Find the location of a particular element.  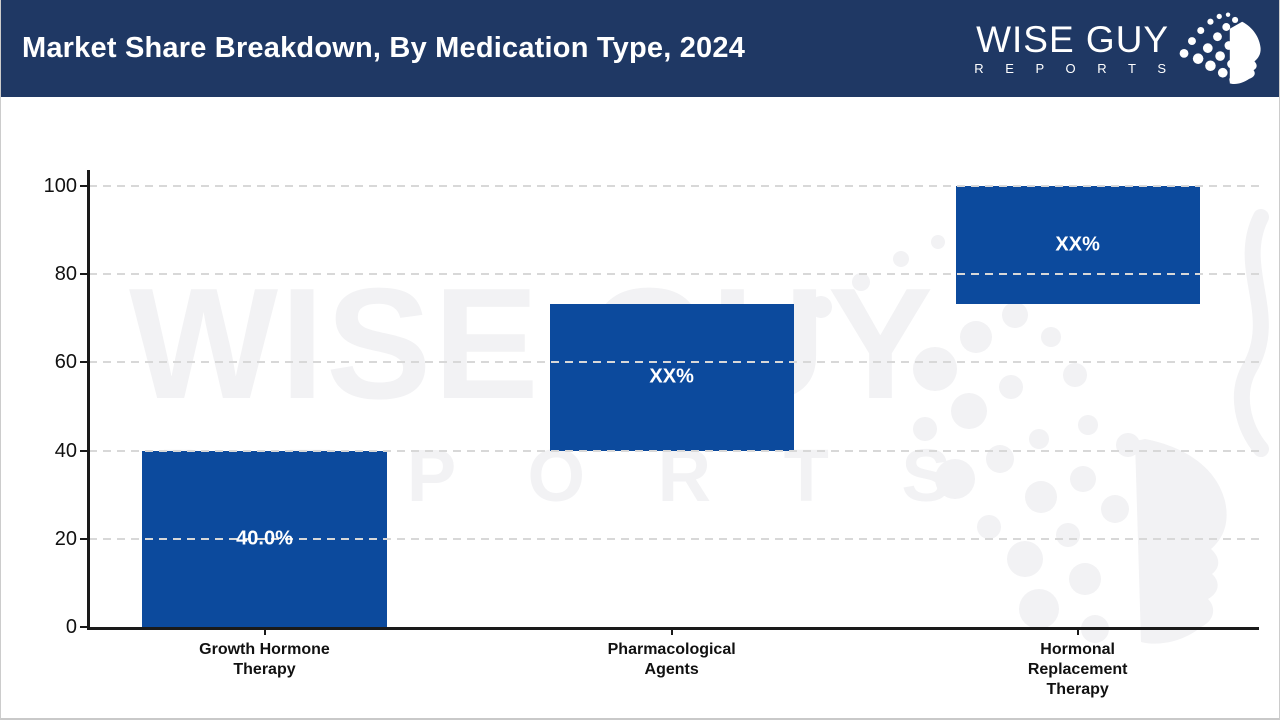

category-label: Pharmacological Agents is located at coordinates (672, 660).